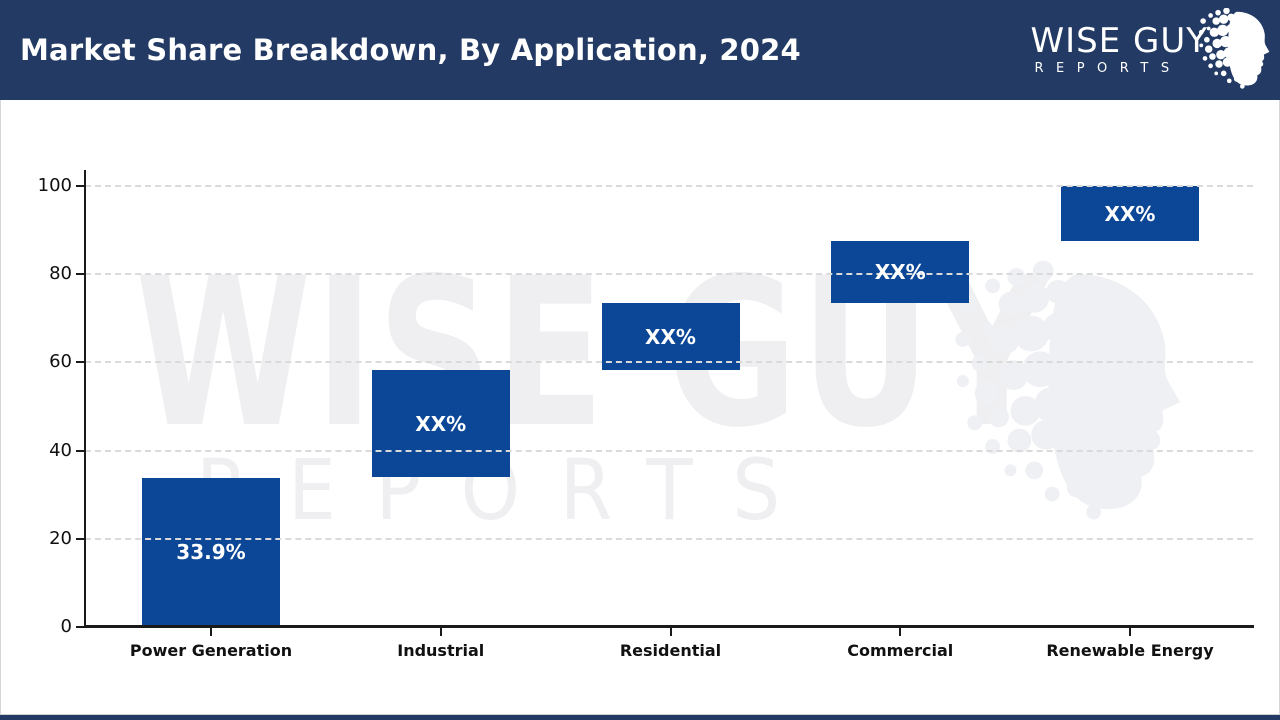 The height and width of the screenshot is (720, 1280). I want to click on footer-bar, so click(640, 717).